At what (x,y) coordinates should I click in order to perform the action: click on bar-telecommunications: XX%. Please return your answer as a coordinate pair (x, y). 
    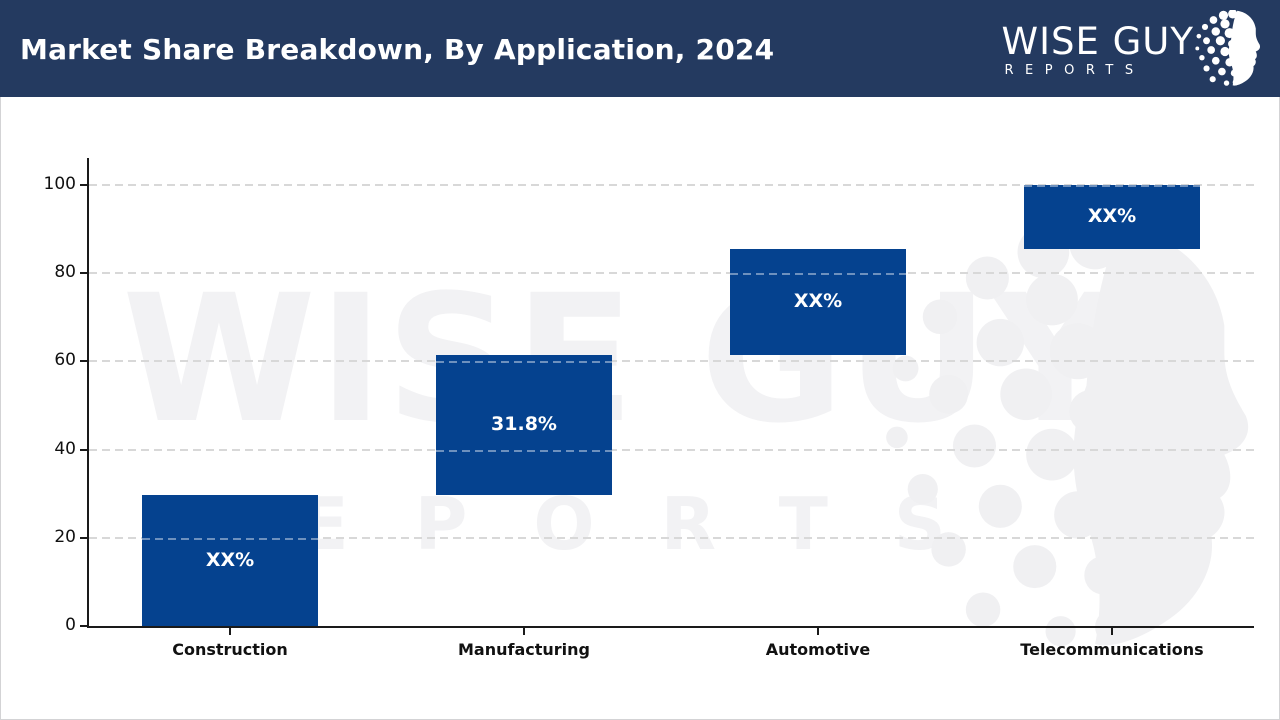
    Looking at the image, I should click on (1112, 217).